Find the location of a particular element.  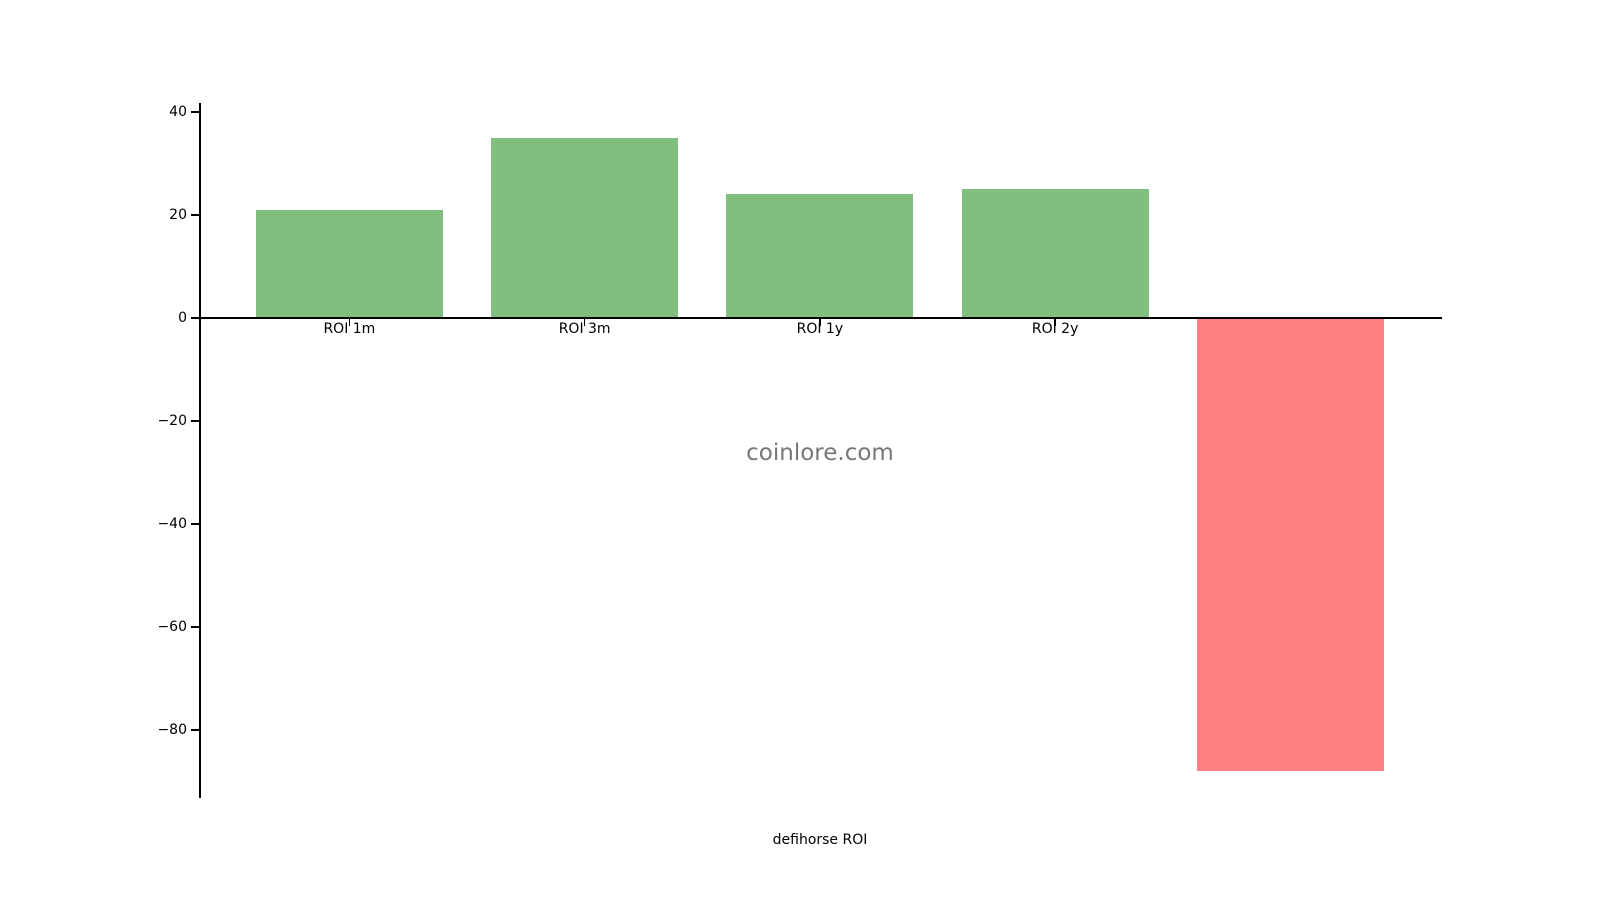

y-tick-label: 20 is located at coordinates (178, 215).